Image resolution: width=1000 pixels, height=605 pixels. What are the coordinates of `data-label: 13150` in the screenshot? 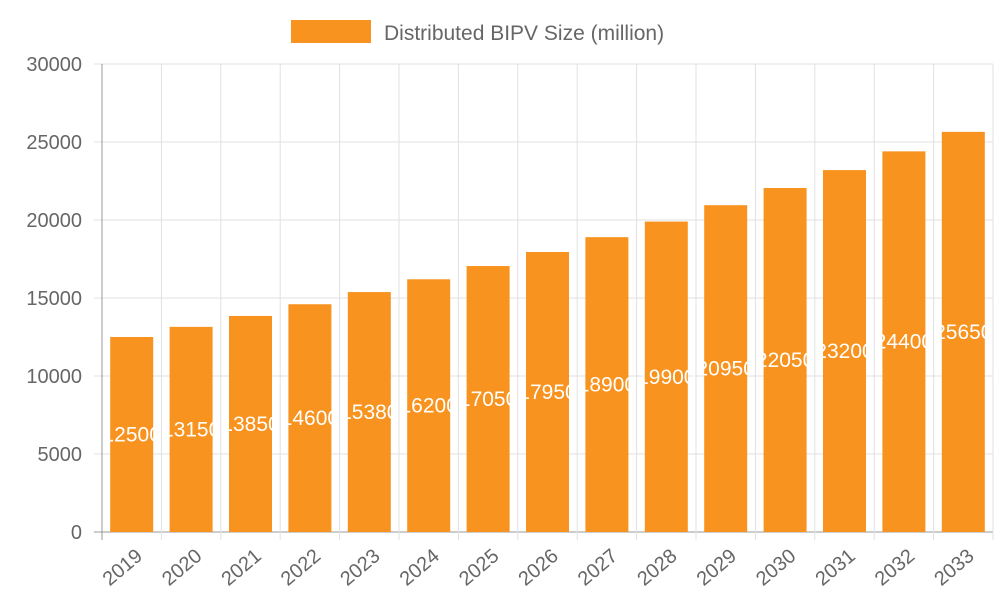 It's located at (191, 429).